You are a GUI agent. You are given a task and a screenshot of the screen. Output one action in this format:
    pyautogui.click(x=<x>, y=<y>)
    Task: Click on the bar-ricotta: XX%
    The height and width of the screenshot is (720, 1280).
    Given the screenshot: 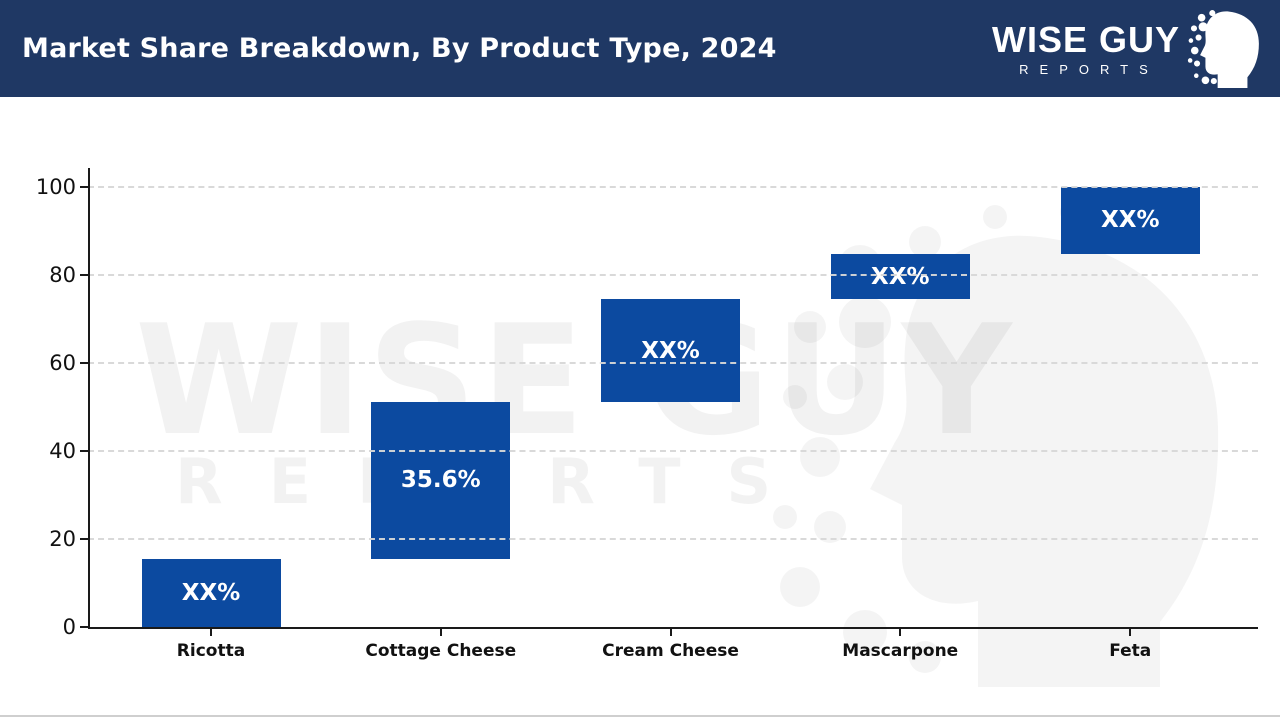 What is the action you would take?
    pyautogui.click(x=211, y=592)
    